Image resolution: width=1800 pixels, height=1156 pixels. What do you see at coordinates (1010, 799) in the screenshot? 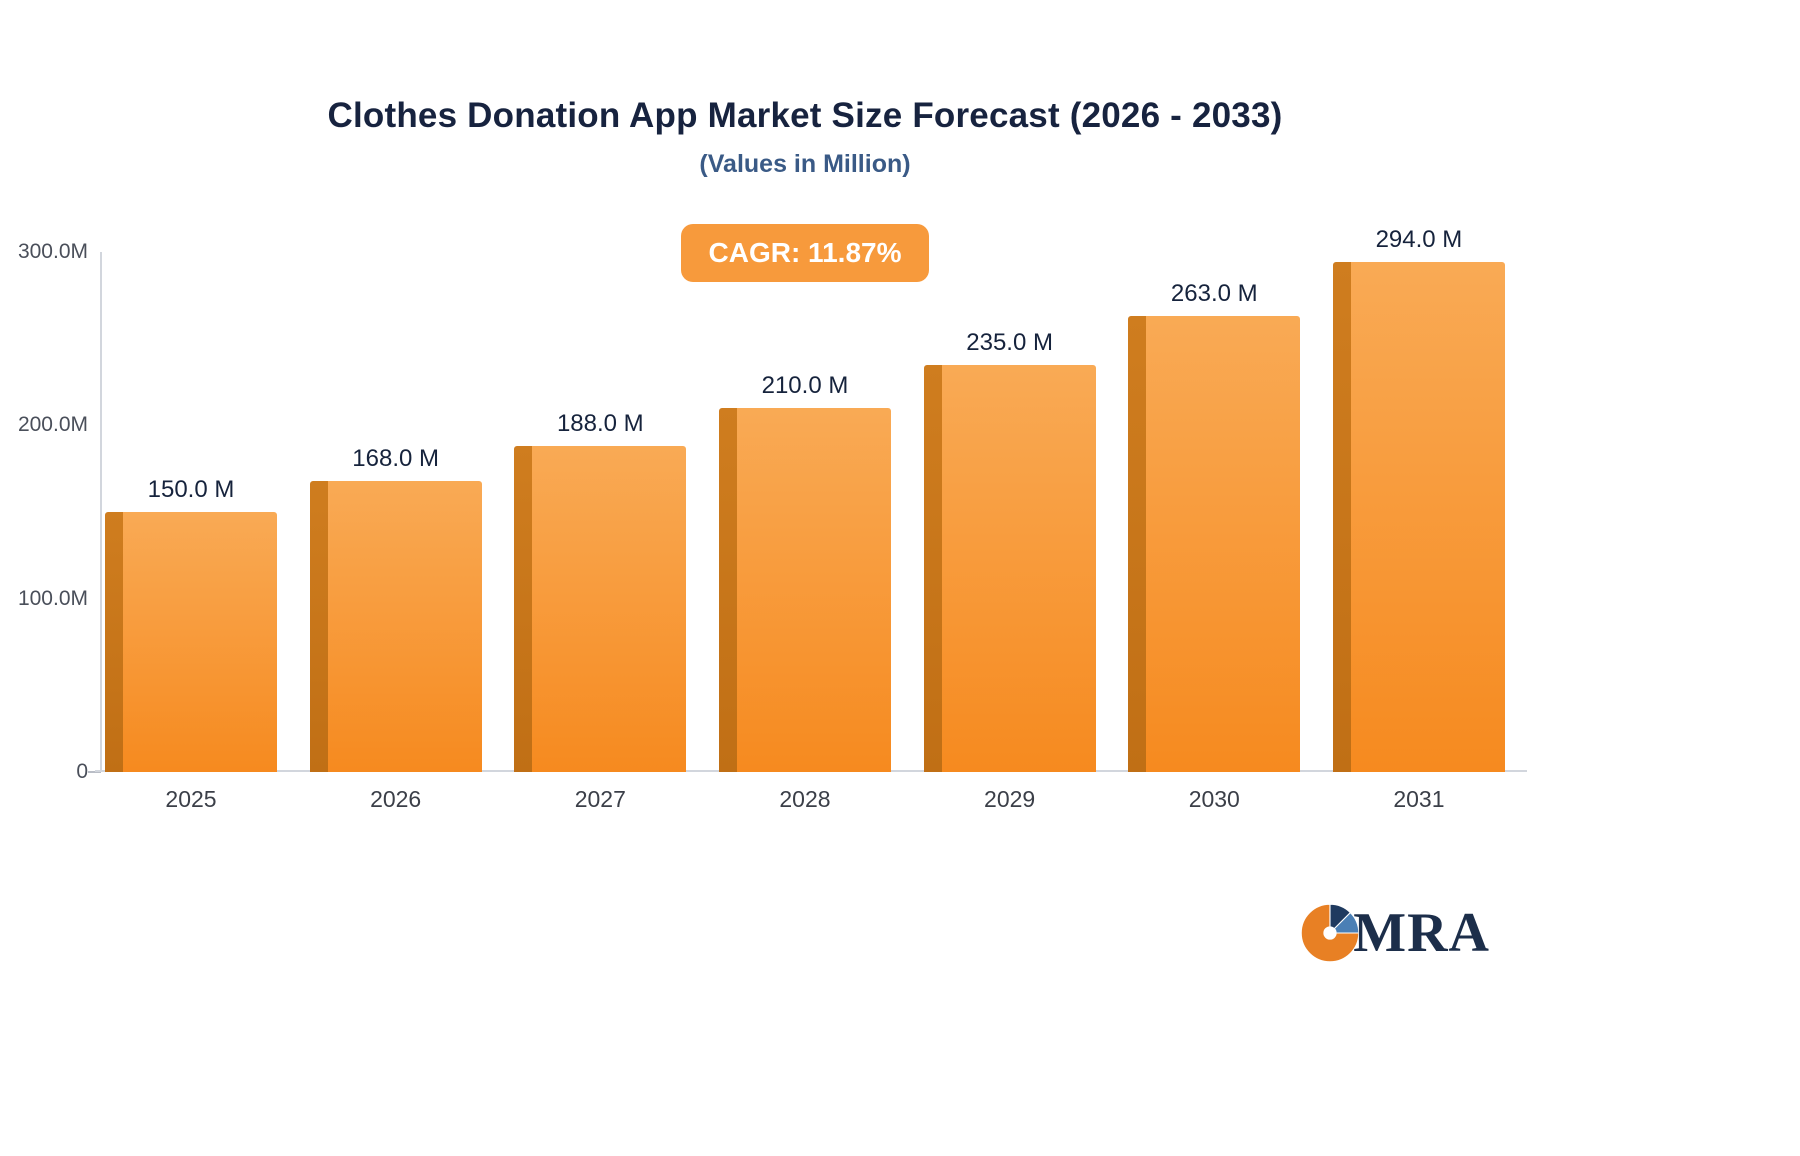
I see `x-tick-label: 2029` at bounding box center [1010, 799].